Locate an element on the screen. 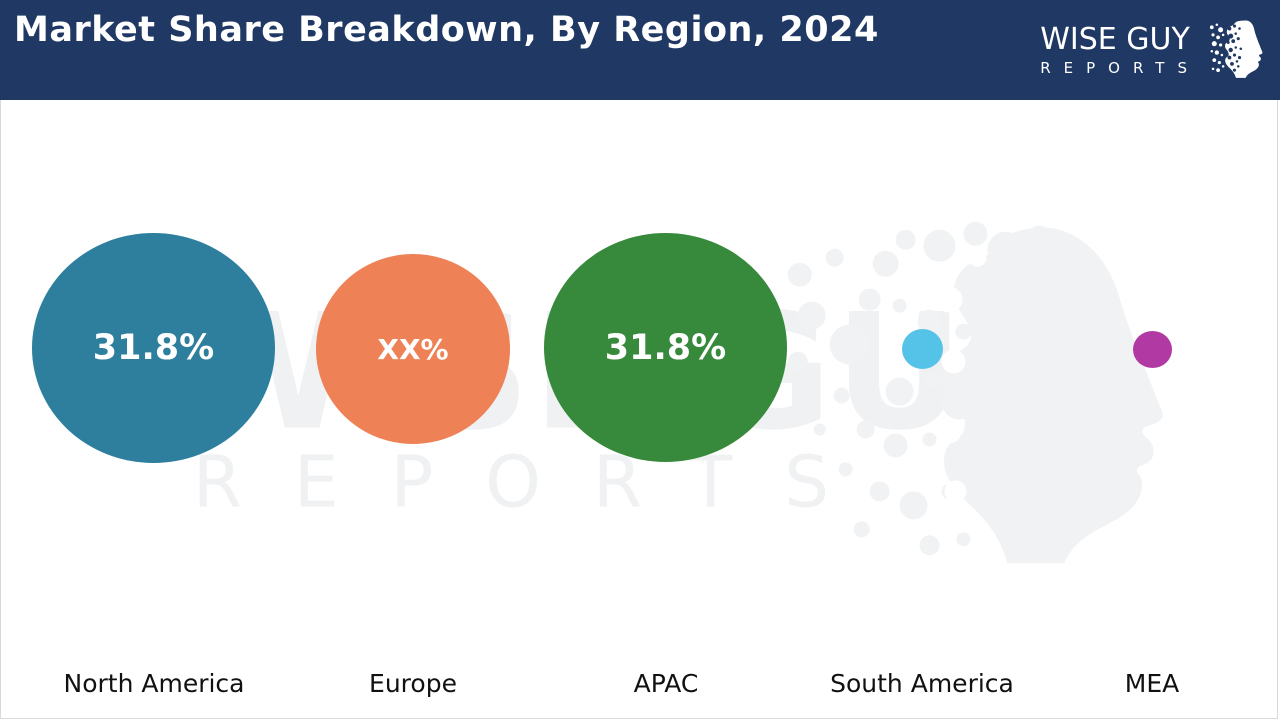 The height and width of the screenshot is (720, 1280). bubble-mea is located at coordinates (1152, 349).